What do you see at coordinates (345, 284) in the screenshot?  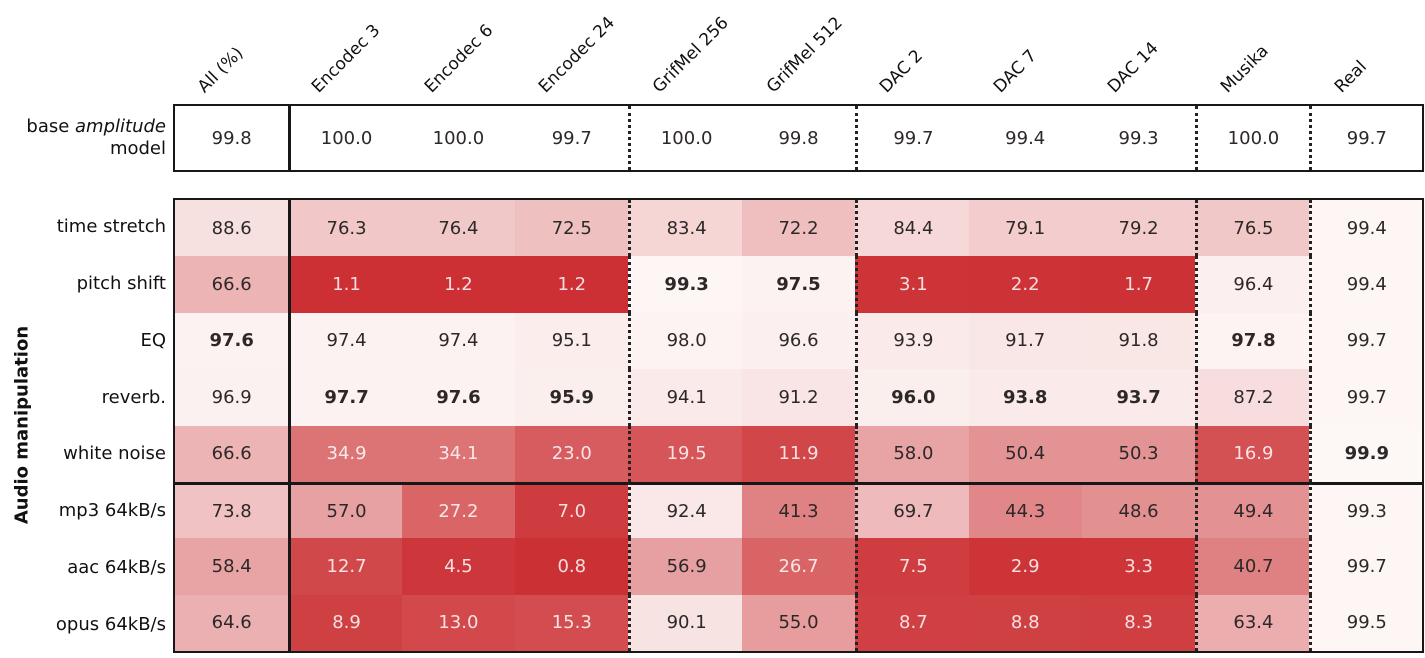 I see `heatmap-cell: 1.1` at bounding box center [345, 284].